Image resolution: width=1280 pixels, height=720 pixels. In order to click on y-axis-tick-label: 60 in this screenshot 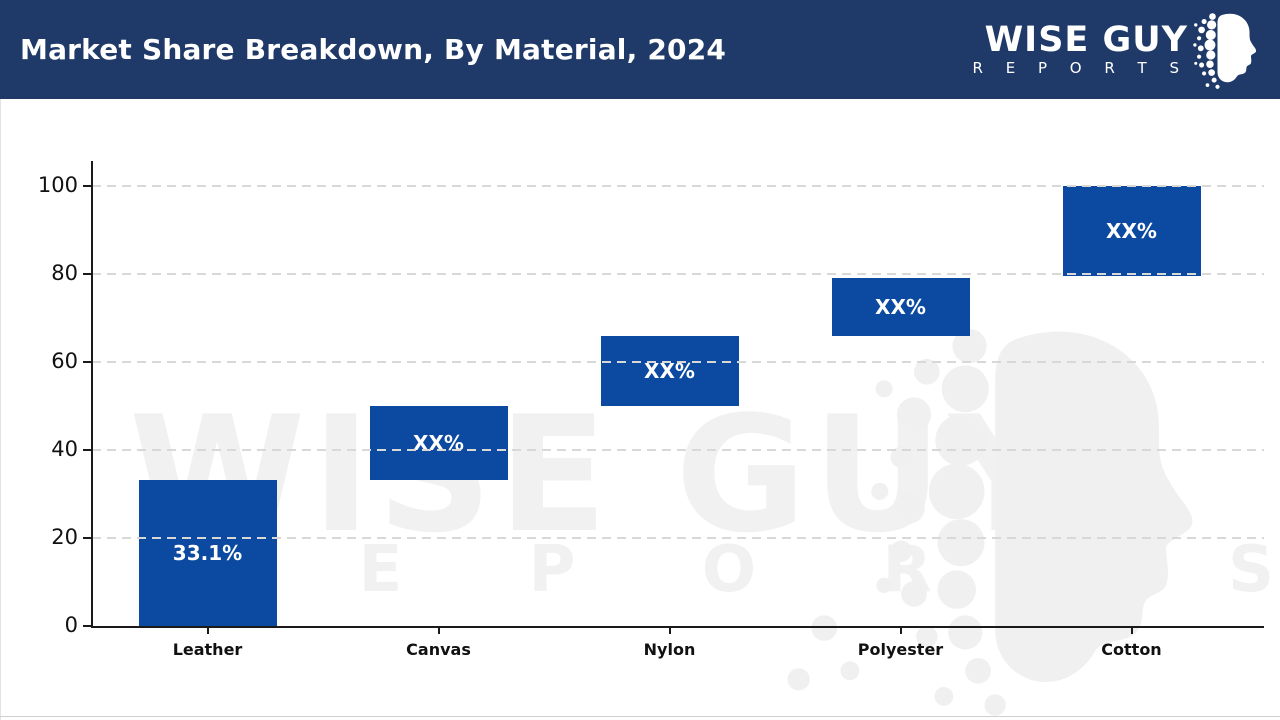, I will do `click(64, 361)`.